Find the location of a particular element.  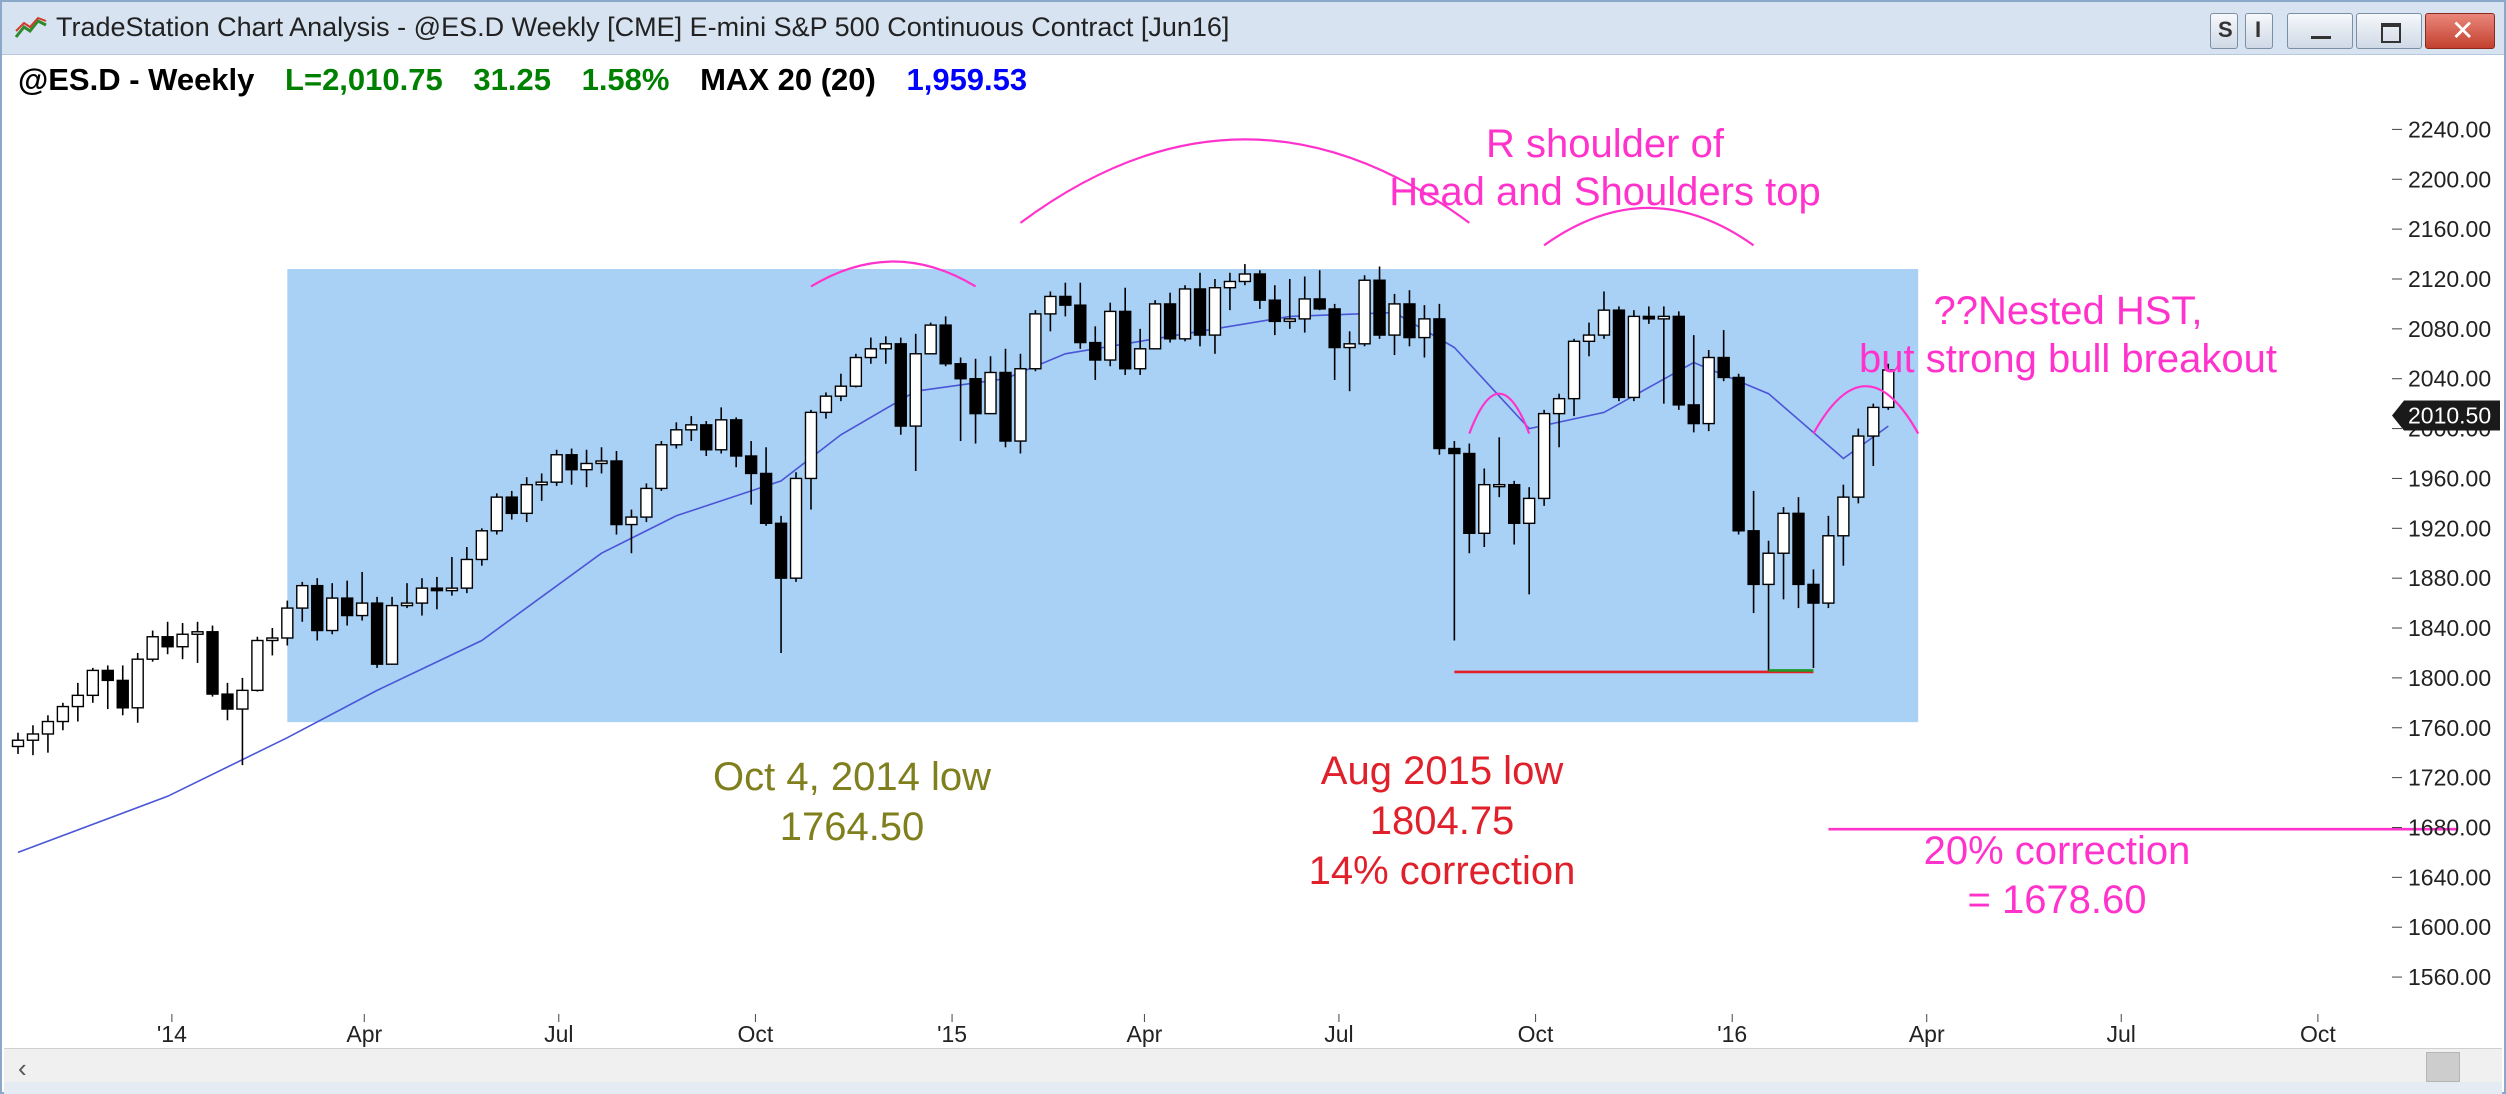

annotation-line: 14% correction is located at coordinates (1442, 871).